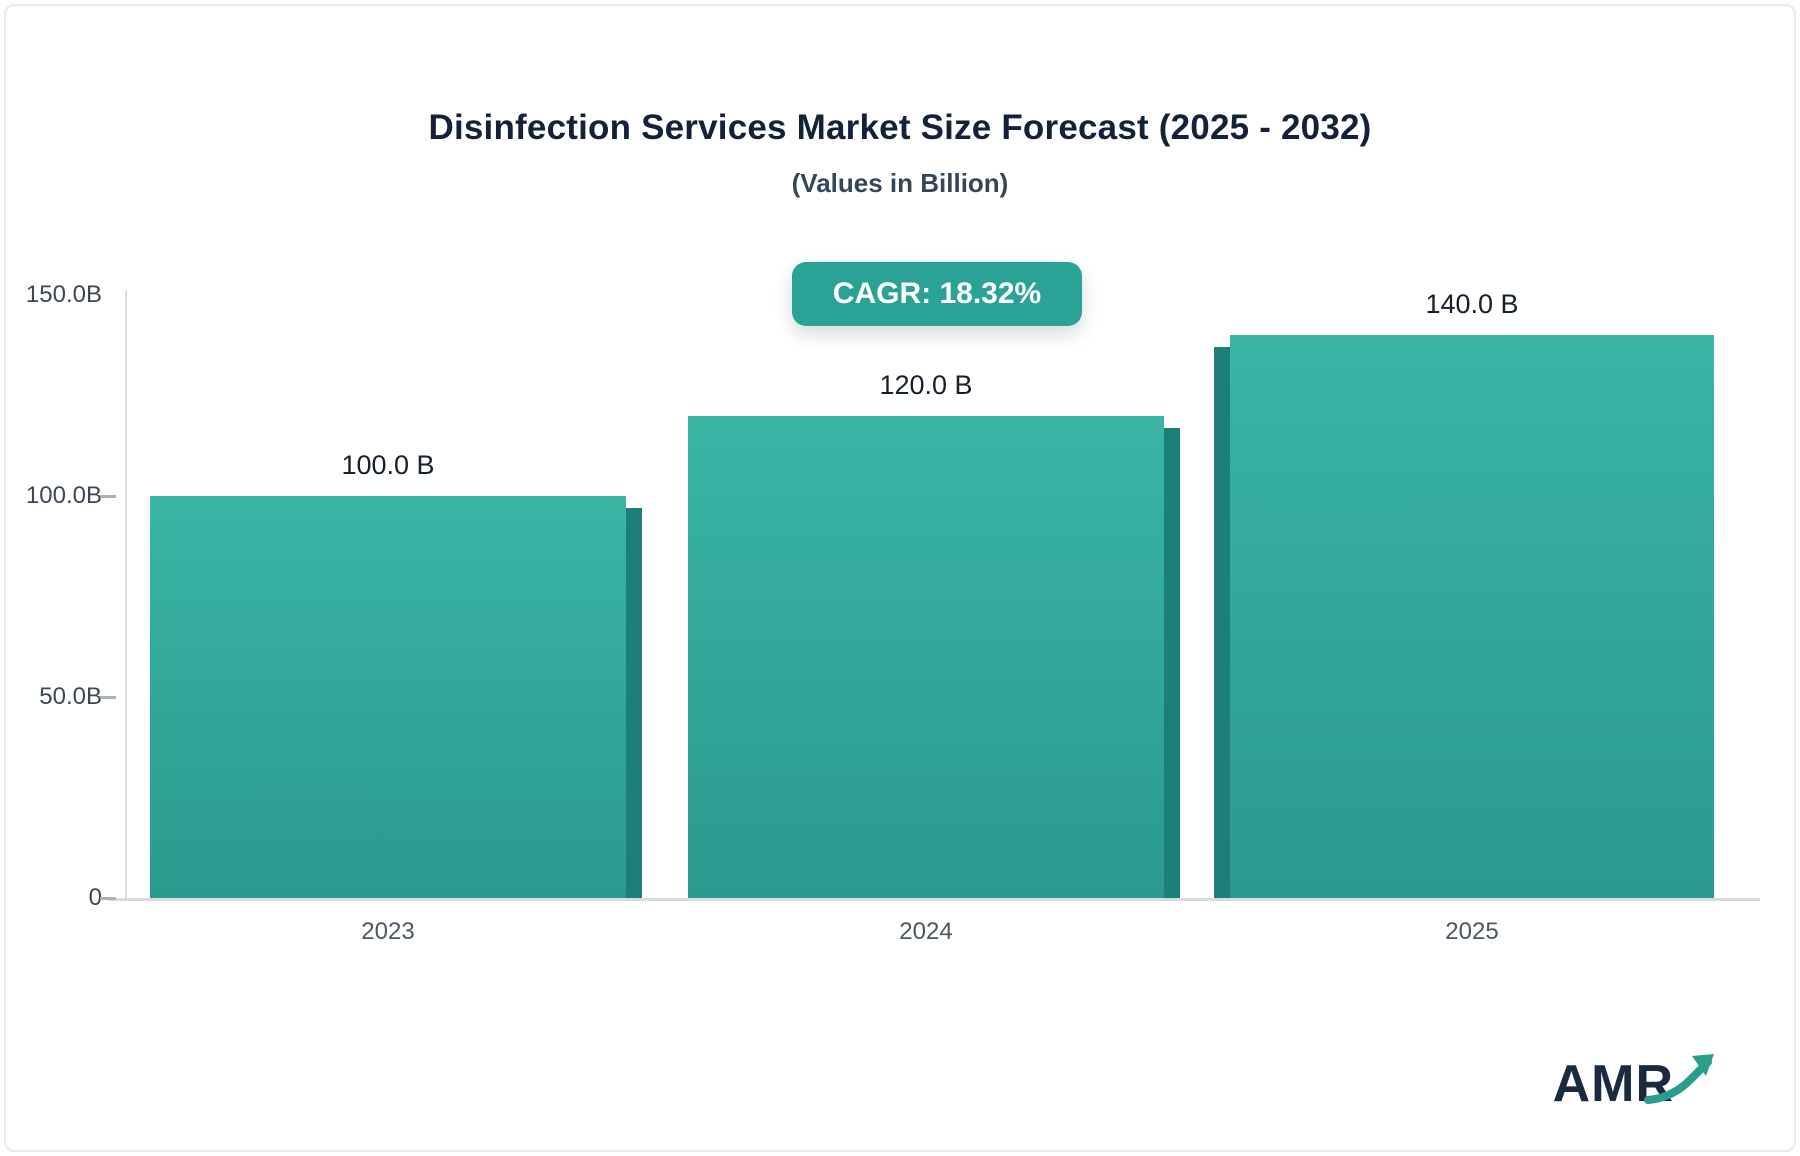 The image size is (1800, 1156). I want to click on bar-value-label: 140.0 B, so click(1472, 304).